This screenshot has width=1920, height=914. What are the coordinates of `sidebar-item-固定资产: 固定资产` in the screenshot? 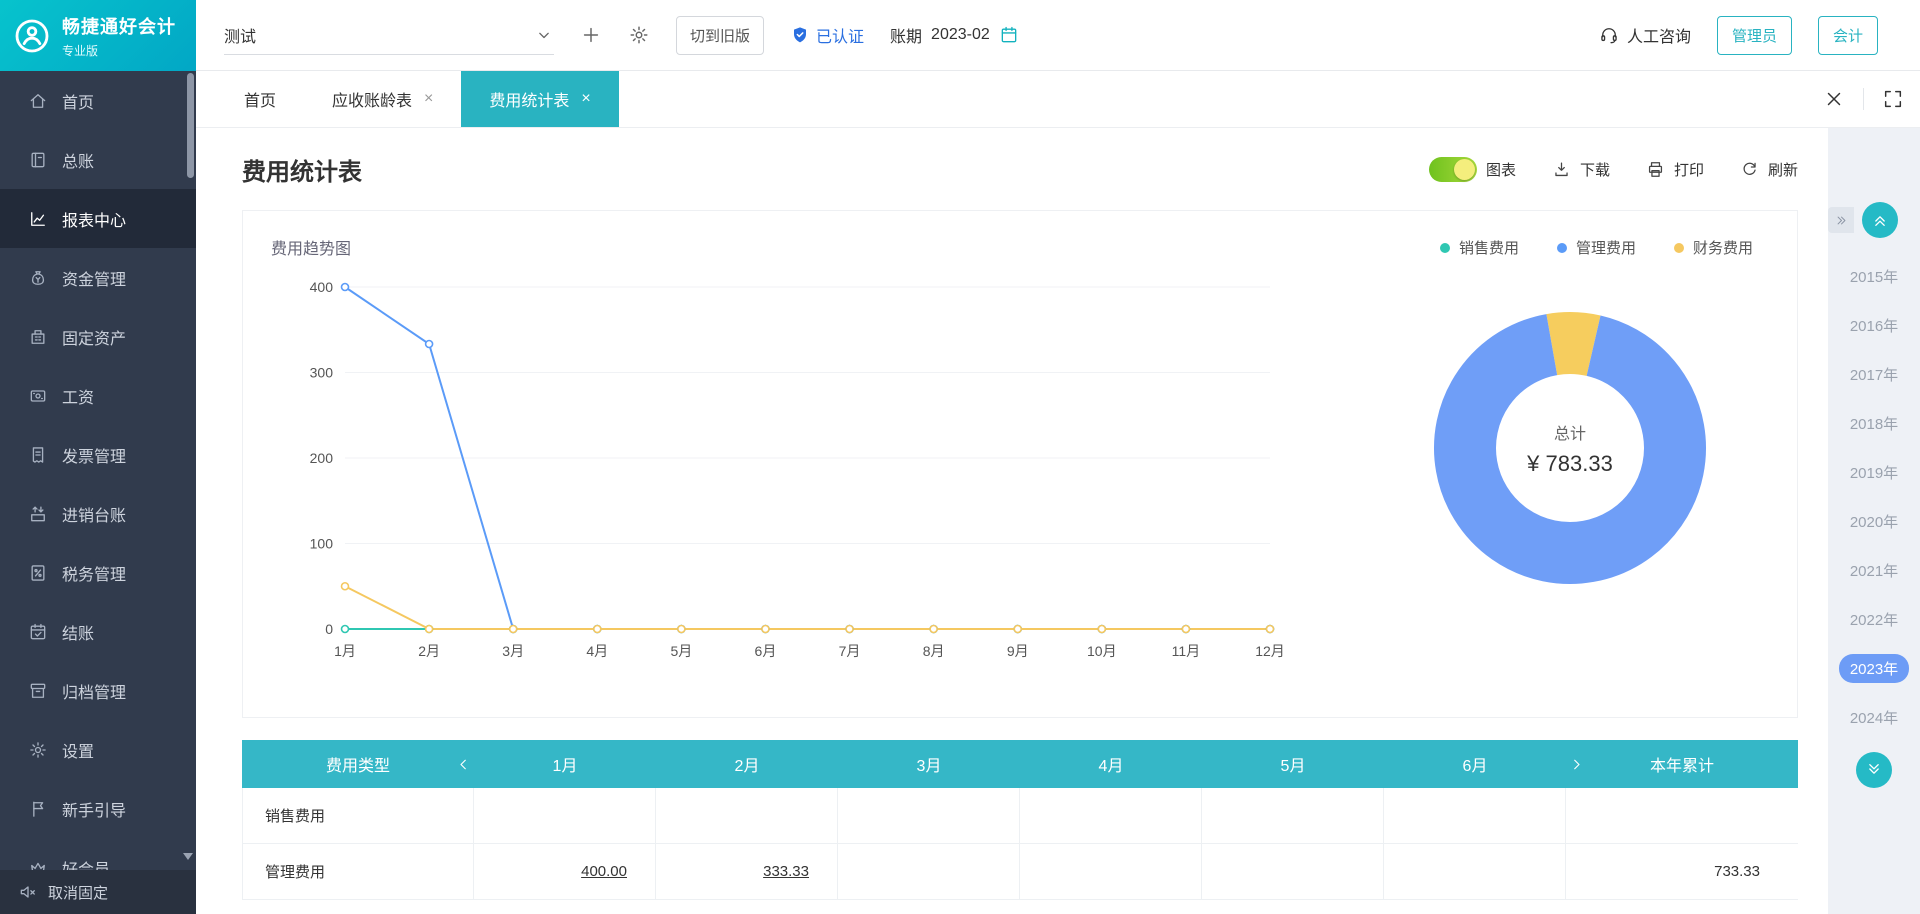 It's located at (98, 336).